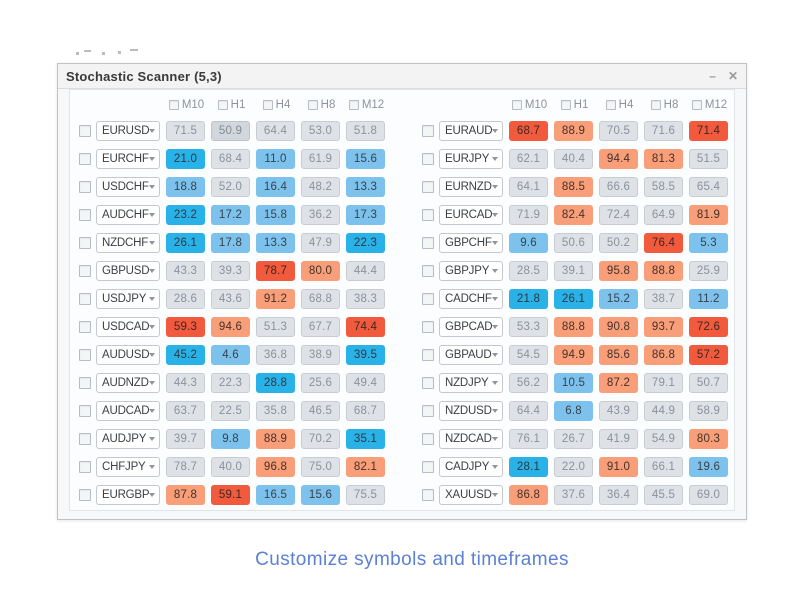 The width and height of the screenshot is (800, 600). I want to click on symbol-checkbox-eurjpy, so click(428, 158).